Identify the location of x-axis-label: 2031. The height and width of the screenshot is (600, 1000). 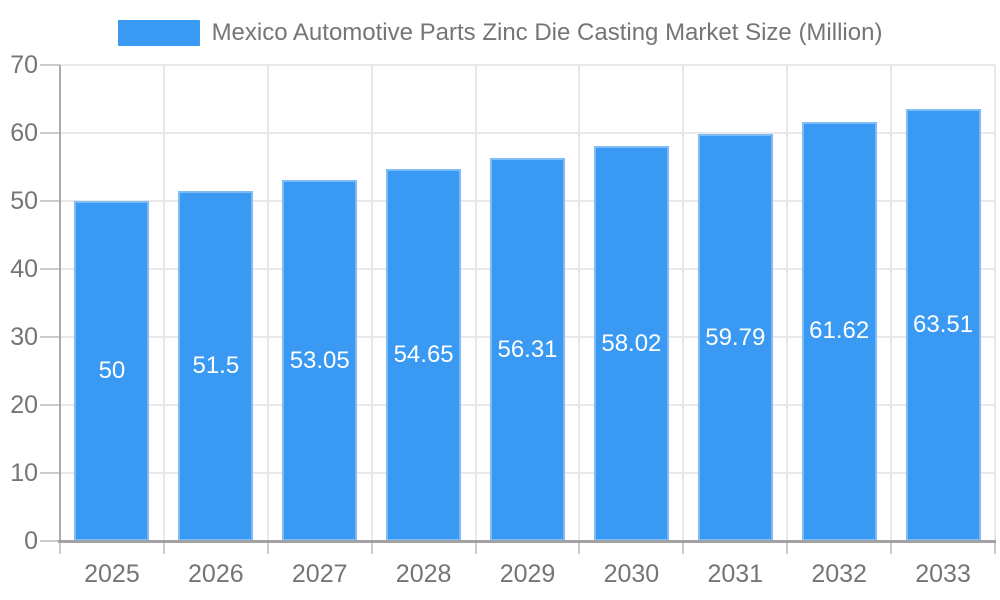
(735, 574).